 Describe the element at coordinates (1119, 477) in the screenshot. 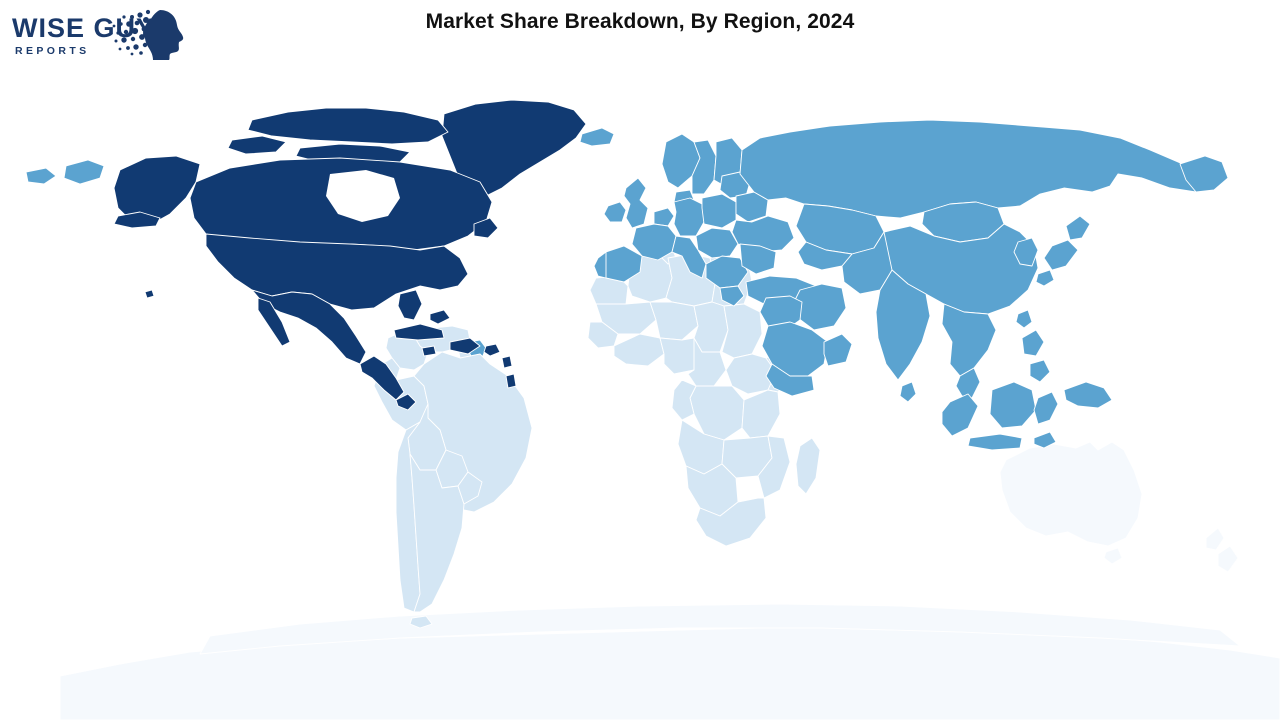

I see `region-oceania` at that location.